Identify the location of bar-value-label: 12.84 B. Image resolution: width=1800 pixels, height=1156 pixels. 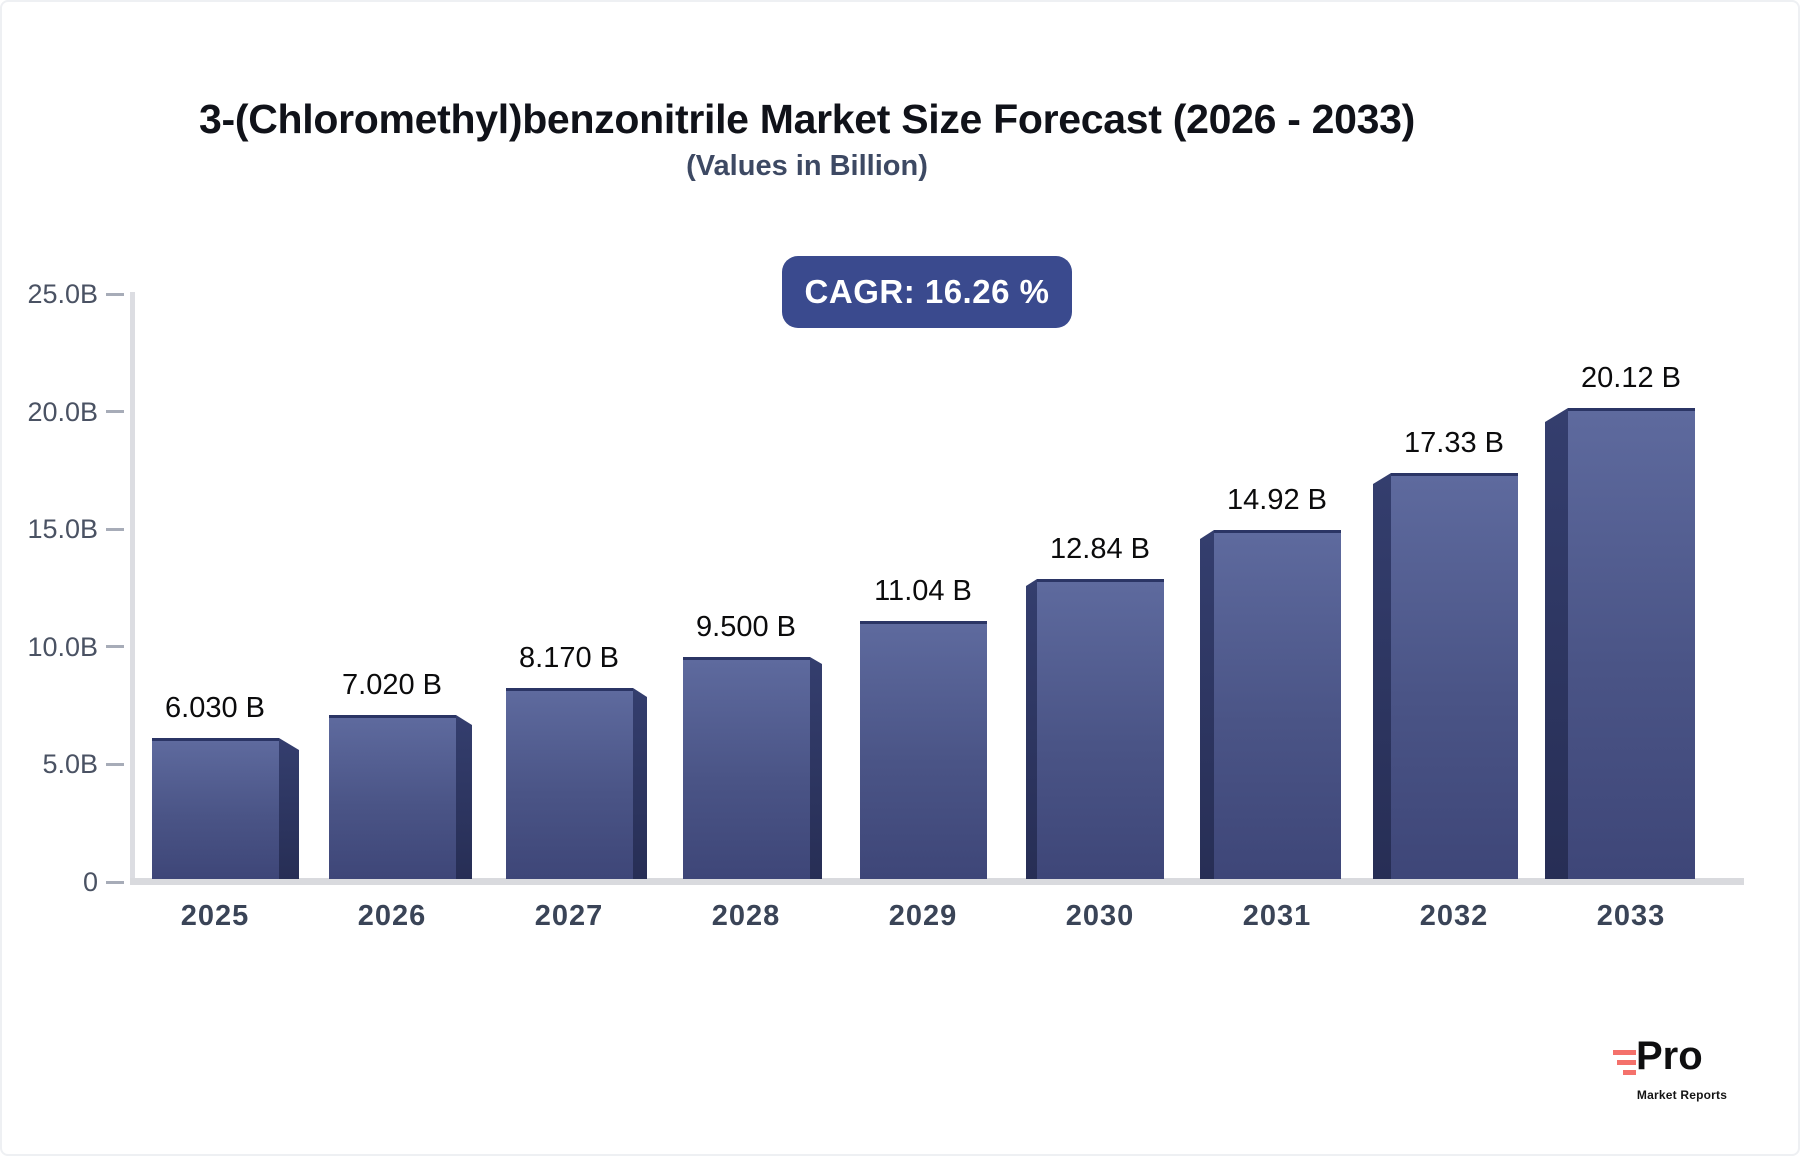
(1100, 549).